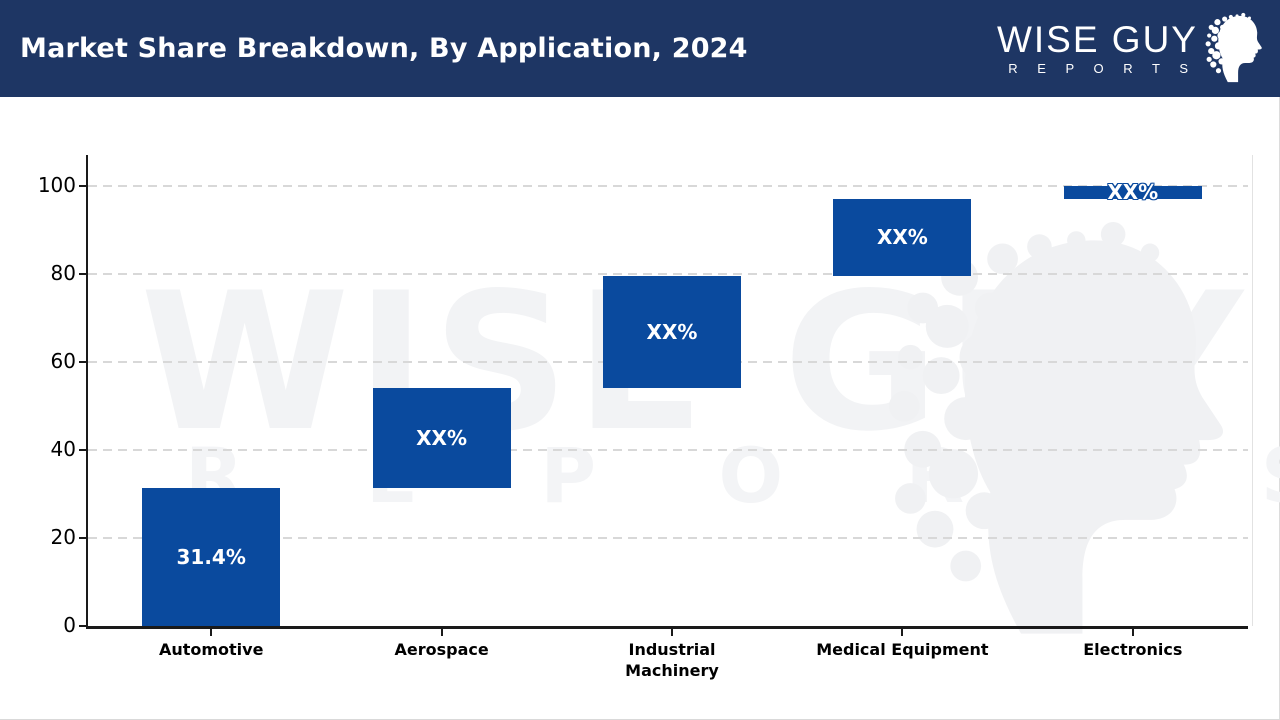  I want to click on bar-value-label: 31.4%, so click(211, 556).